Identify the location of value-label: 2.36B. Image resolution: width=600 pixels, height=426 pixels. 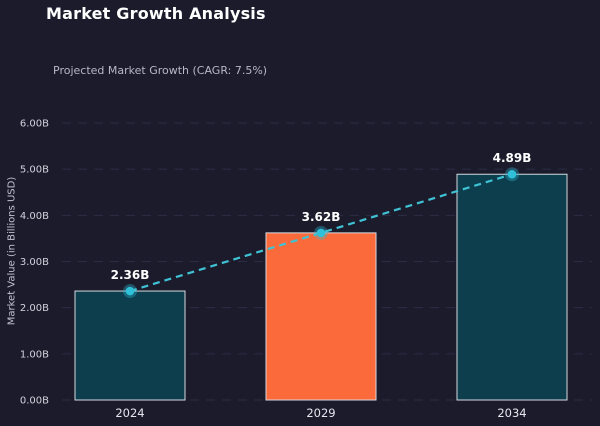
(130, 275).